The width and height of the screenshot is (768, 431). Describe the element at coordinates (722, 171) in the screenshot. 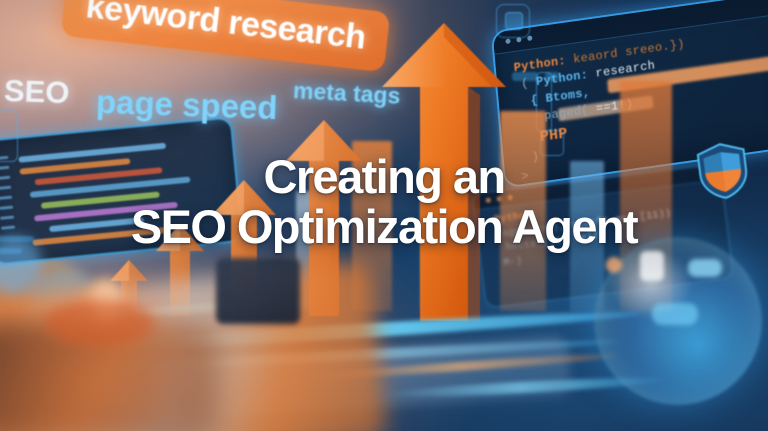

I see `shield-pie-icon` at that location.